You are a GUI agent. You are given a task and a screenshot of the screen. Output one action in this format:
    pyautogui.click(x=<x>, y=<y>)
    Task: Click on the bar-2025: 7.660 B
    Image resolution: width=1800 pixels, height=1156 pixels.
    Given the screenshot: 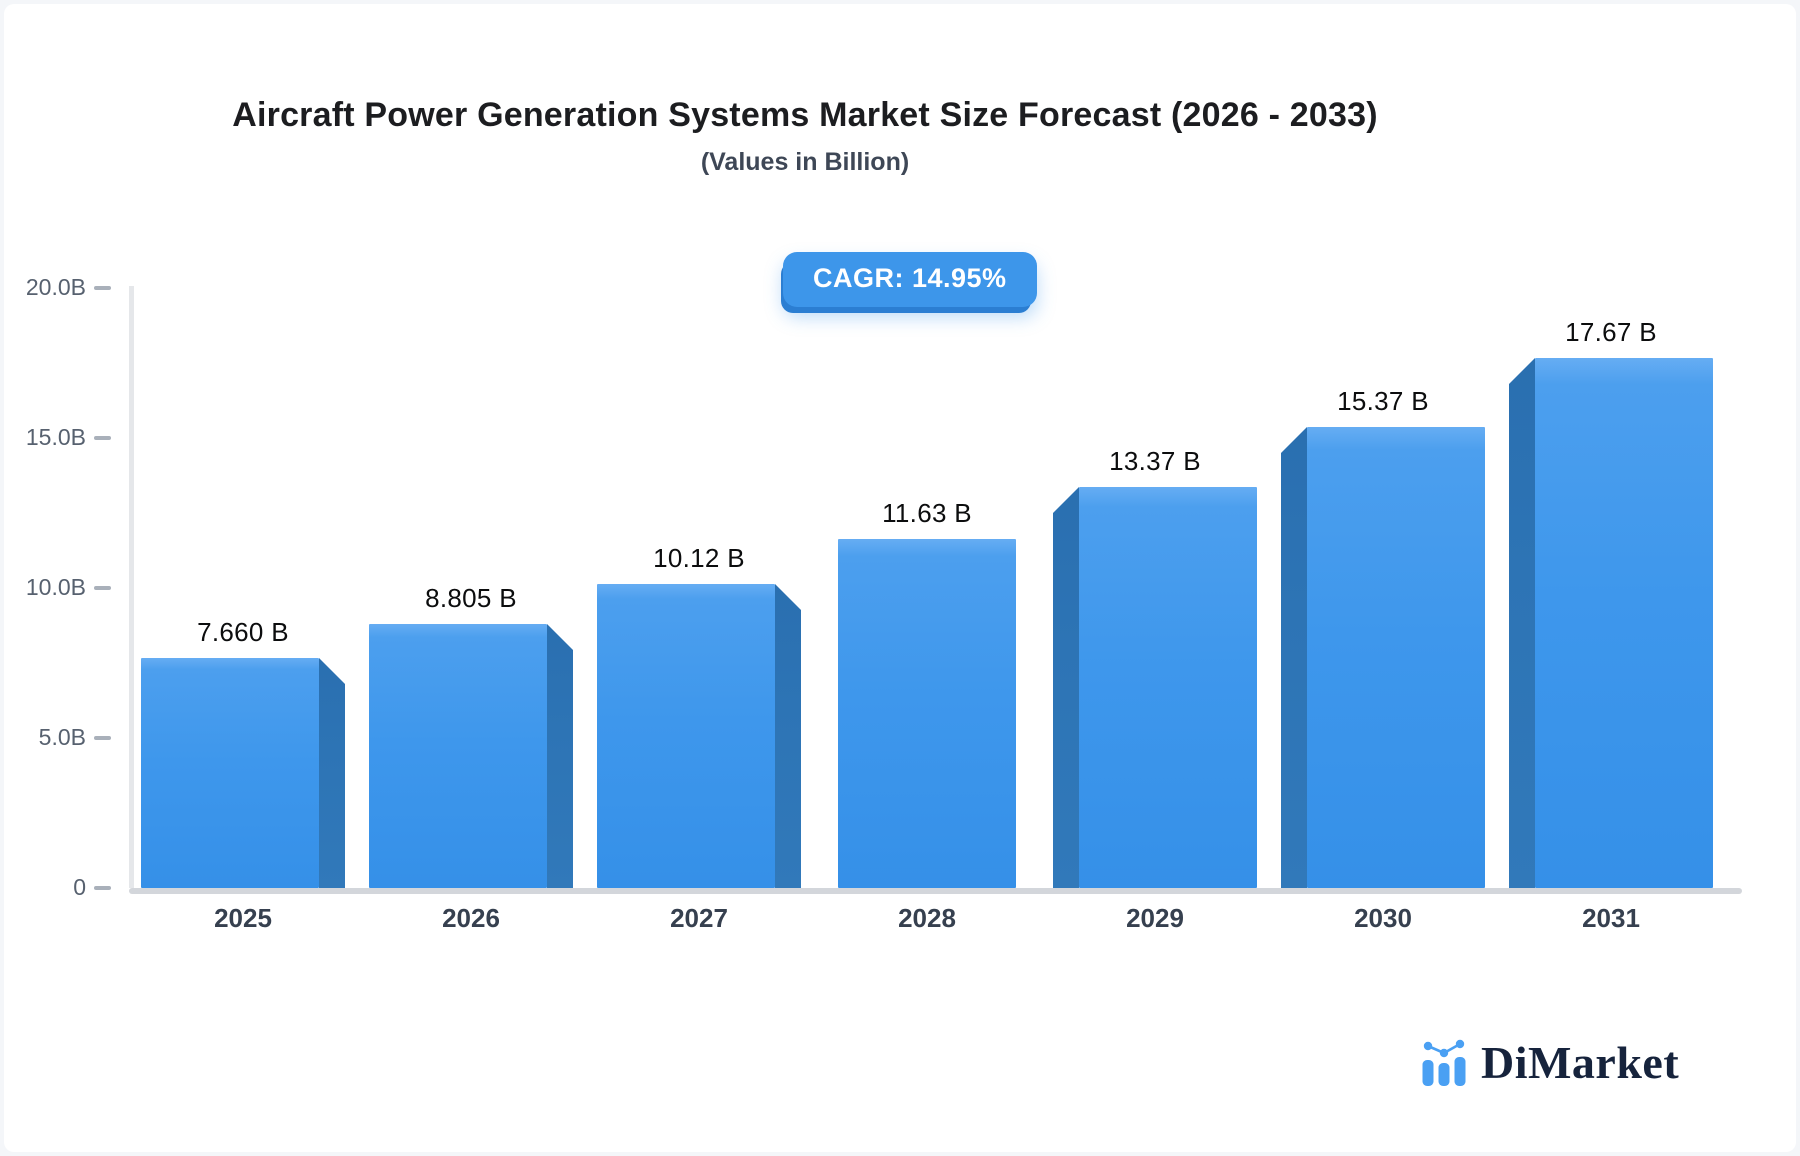 What is the action you would take?
    pyautogui.click(x=243, y=752)
    